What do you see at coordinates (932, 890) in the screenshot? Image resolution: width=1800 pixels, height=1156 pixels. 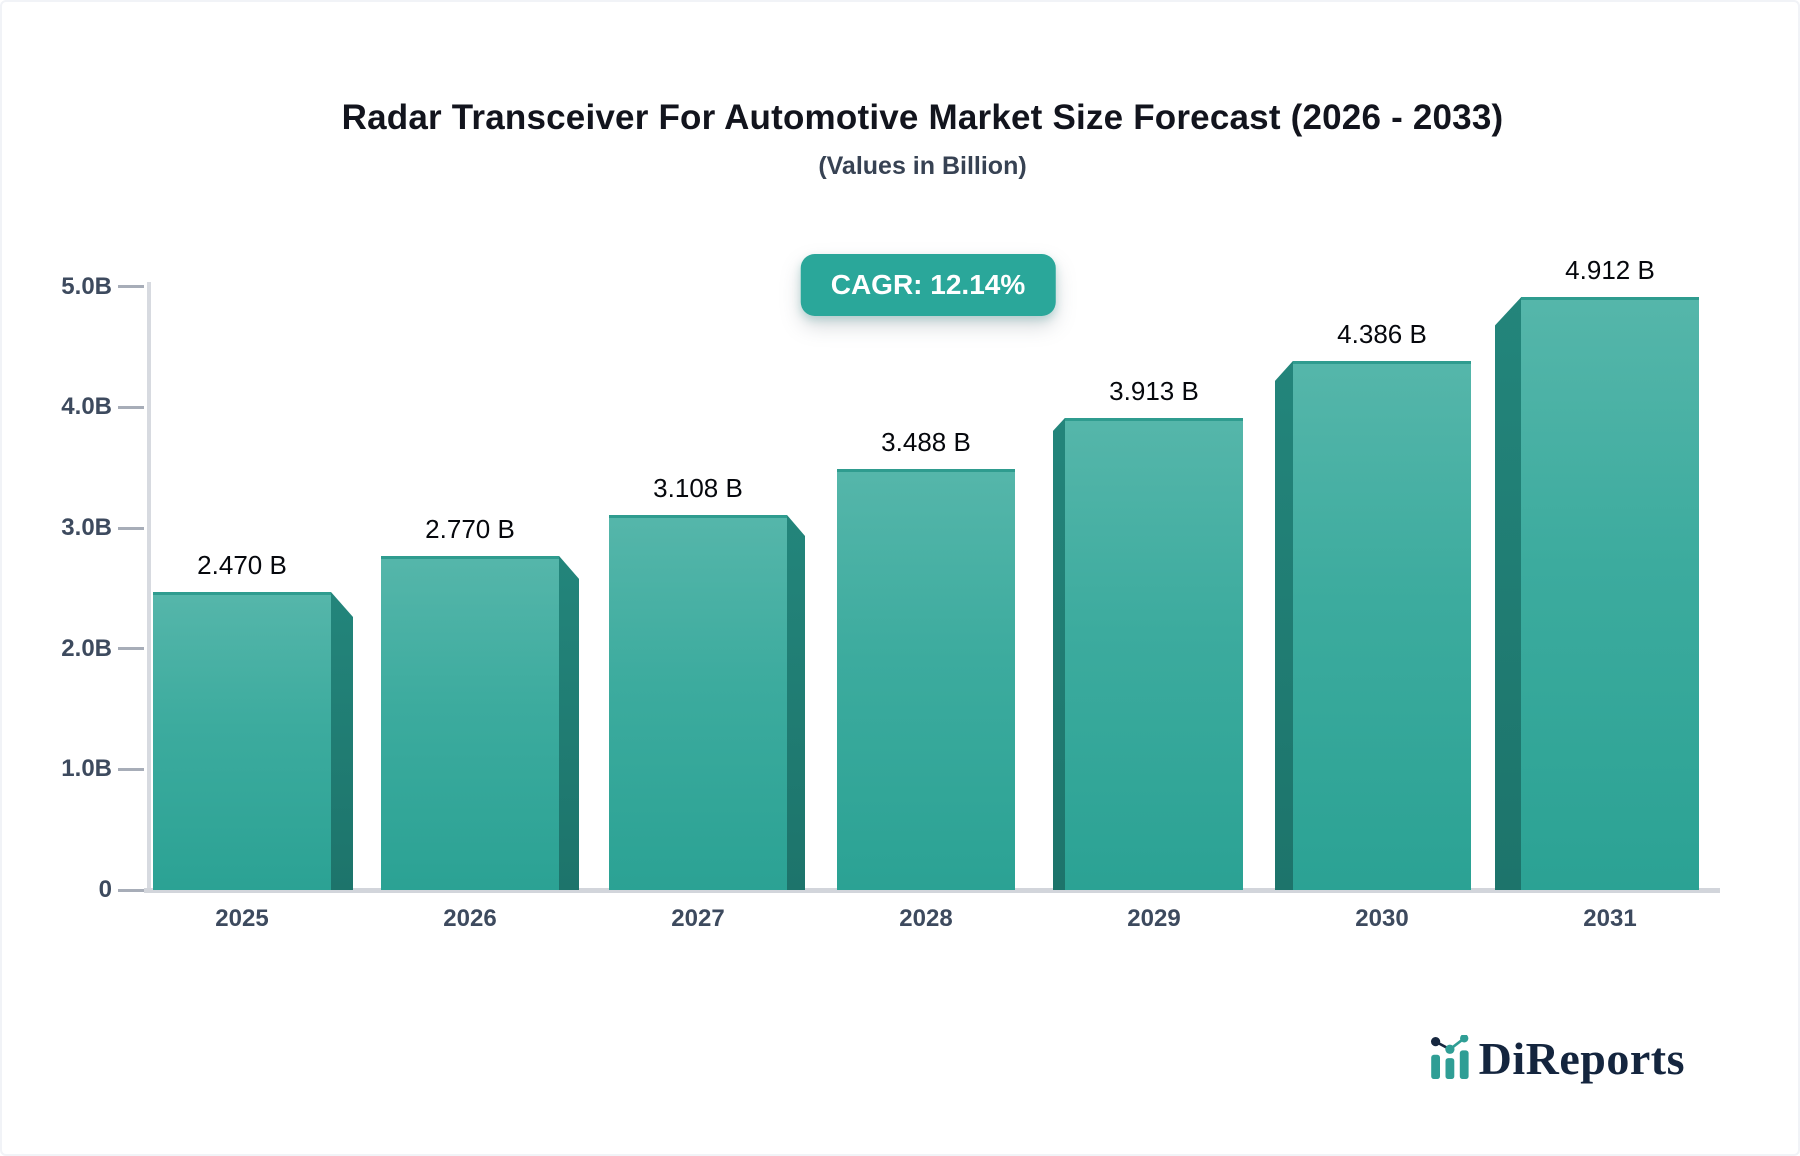 I see `x-axis-line` at bounding box center [932, 890].